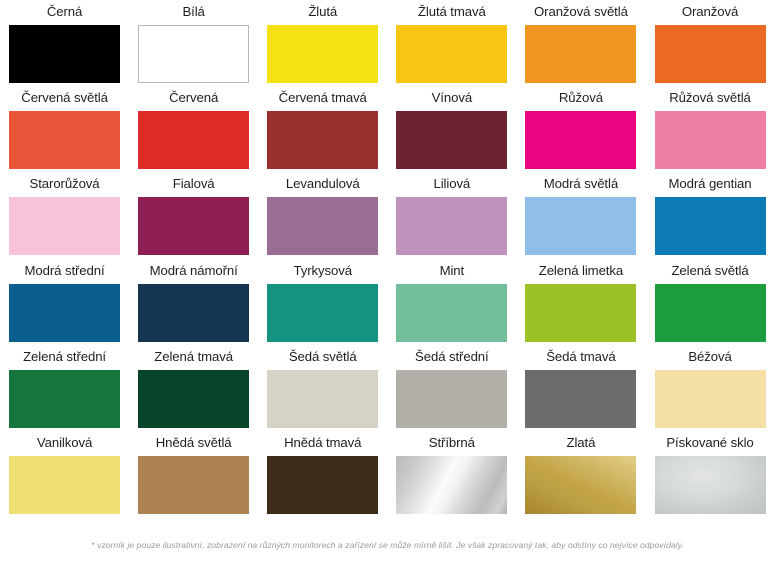  I want to click on swatch-cell: Oranžová, so click(709, 43).